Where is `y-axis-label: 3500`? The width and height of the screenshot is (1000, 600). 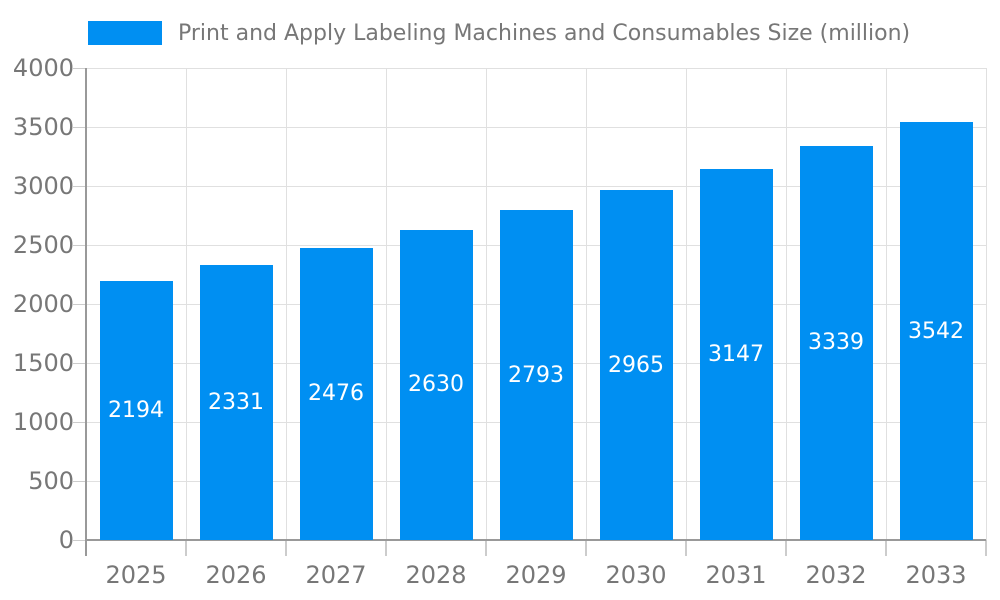 y-axis-label: 3500 is located at coordinates (43, 127).